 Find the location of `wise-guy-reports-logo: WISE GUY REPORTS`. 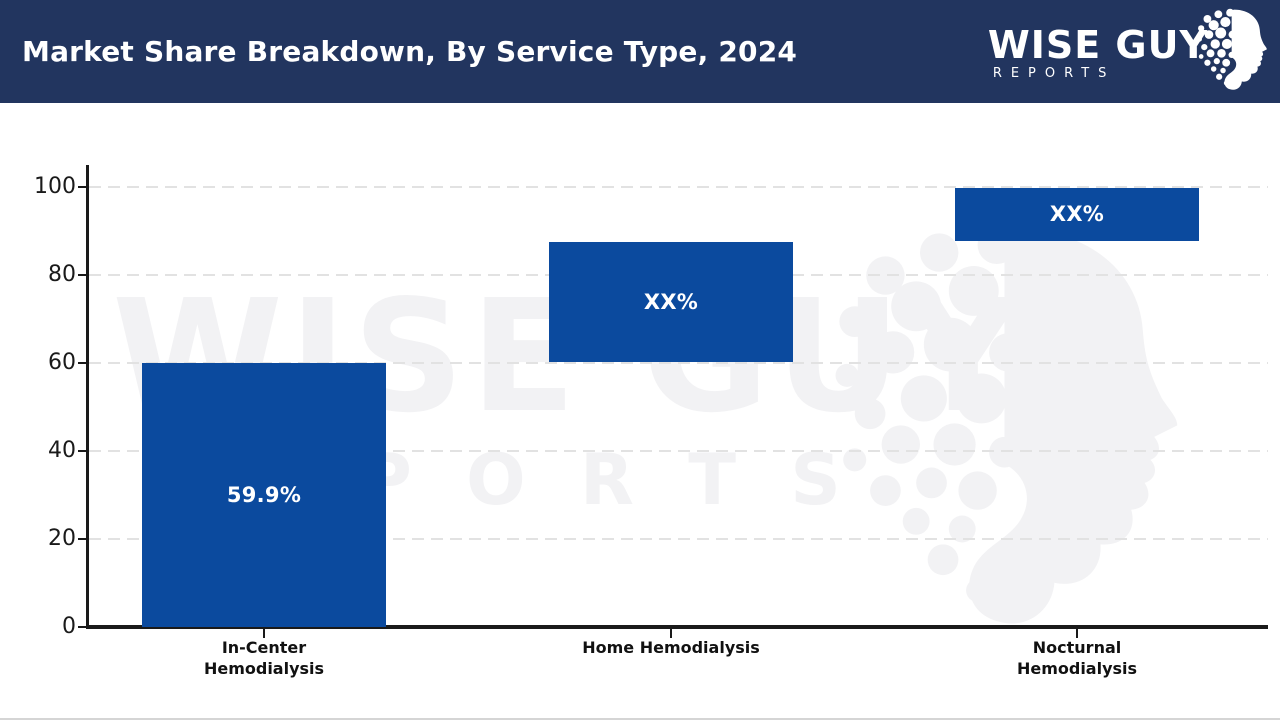

wise-guy-reports-logo: WISE GUY REPORTS is located at coordinates (1131, 52).